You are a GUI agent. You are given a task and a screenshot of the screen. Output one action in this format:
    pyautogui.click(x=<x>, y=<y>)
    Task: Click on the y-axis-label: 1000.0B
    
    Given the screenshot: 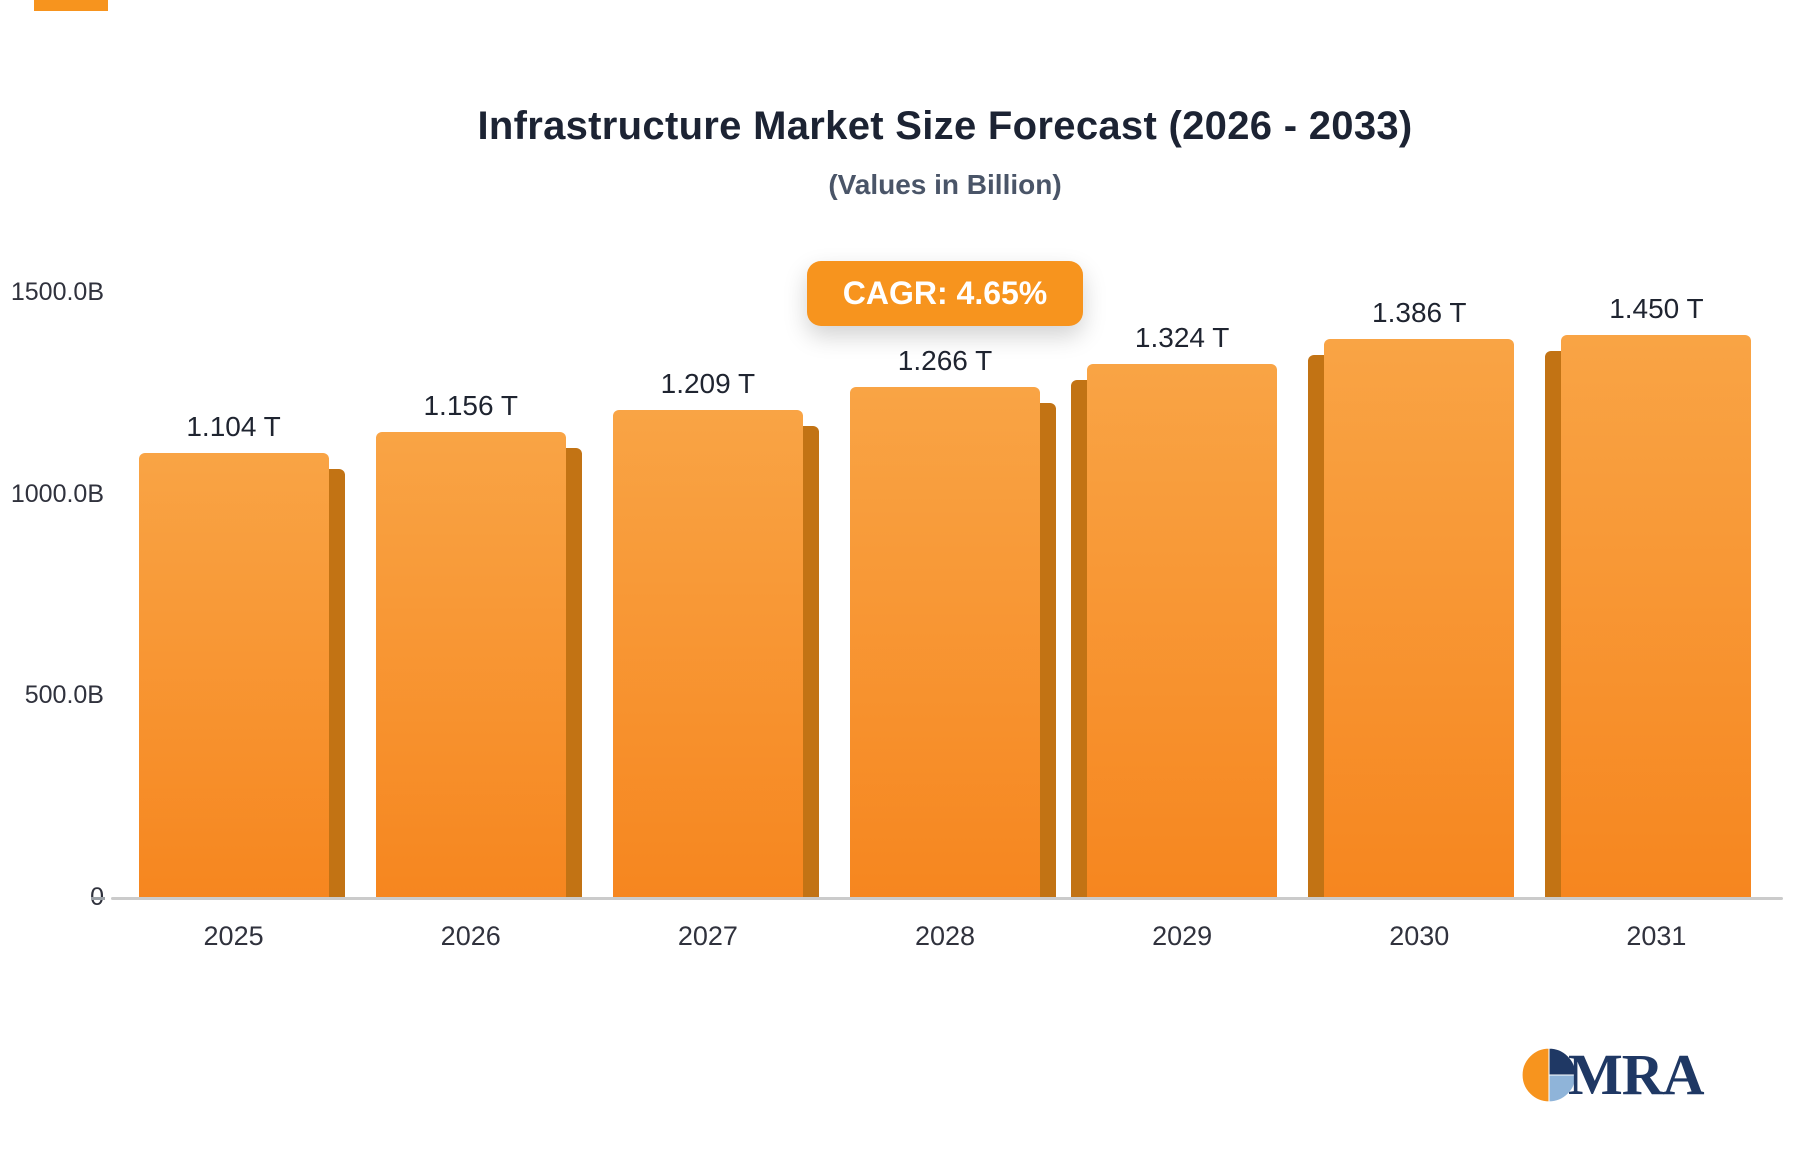 What is the action you would take?
    pyautogui.click(x=57, y=494)
    